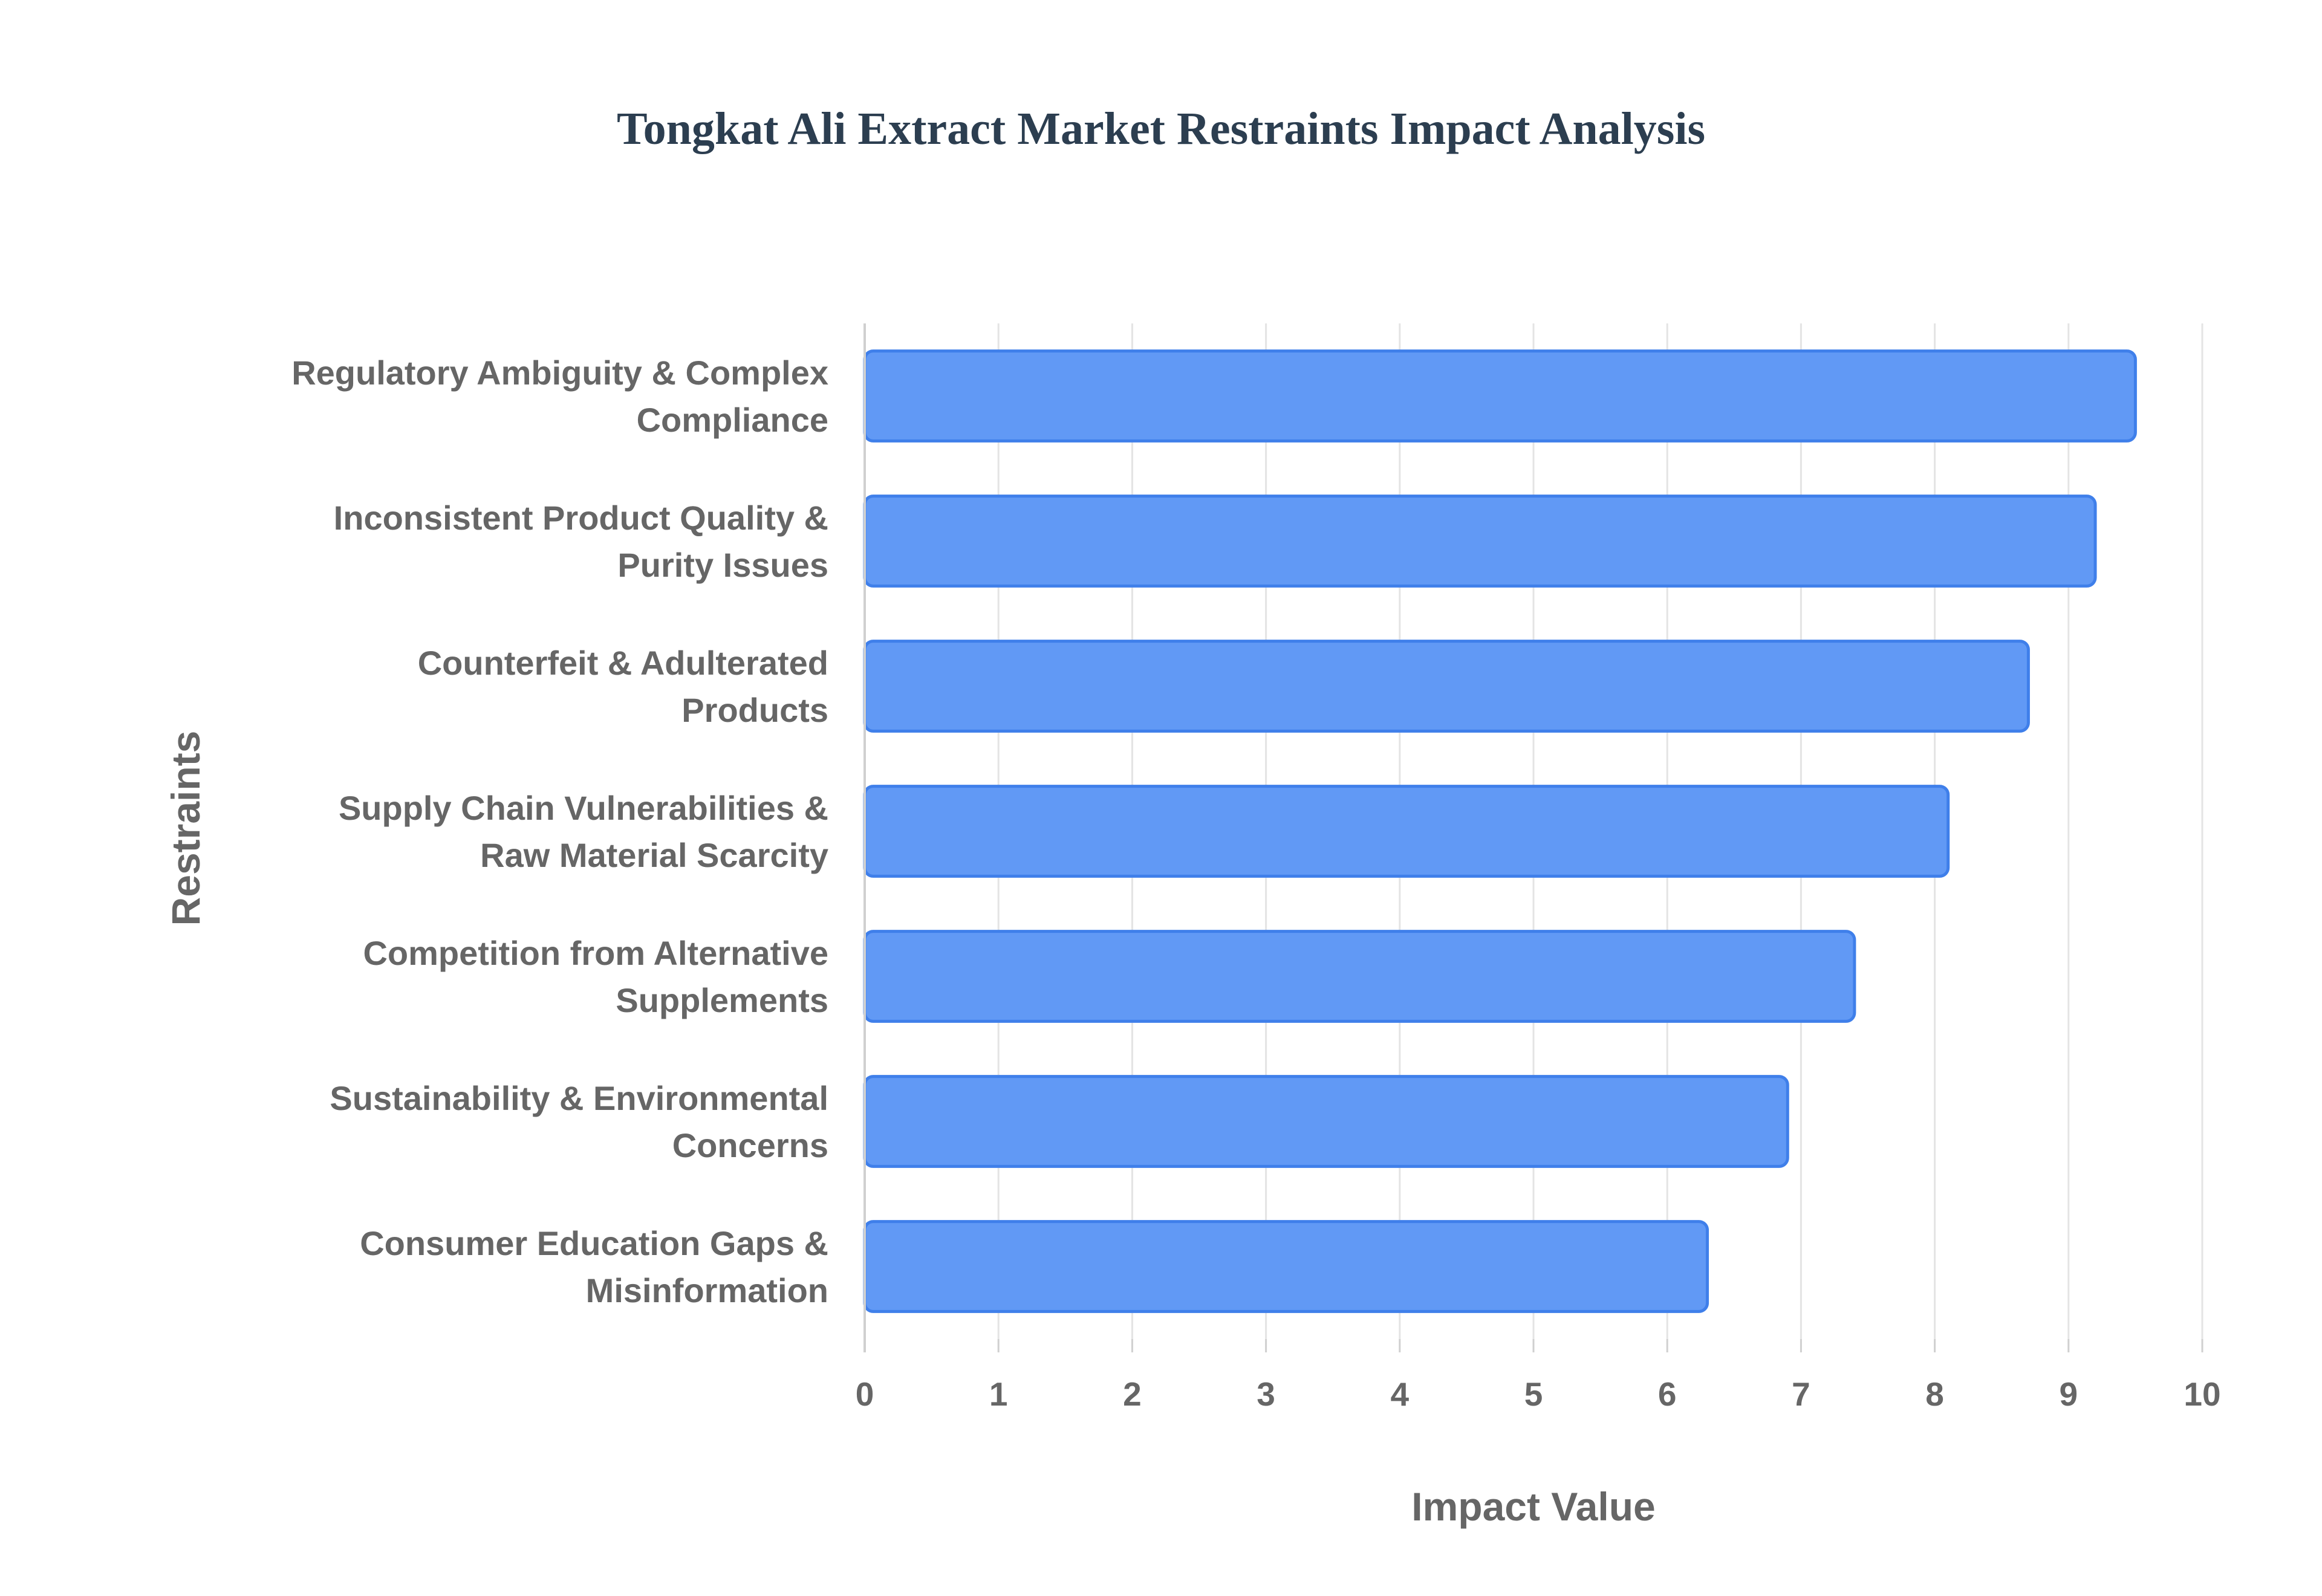 This screenshot has height=1596, width=2322. I want to click on category-label: Sustainability & Environmental, so click(579, 1098).